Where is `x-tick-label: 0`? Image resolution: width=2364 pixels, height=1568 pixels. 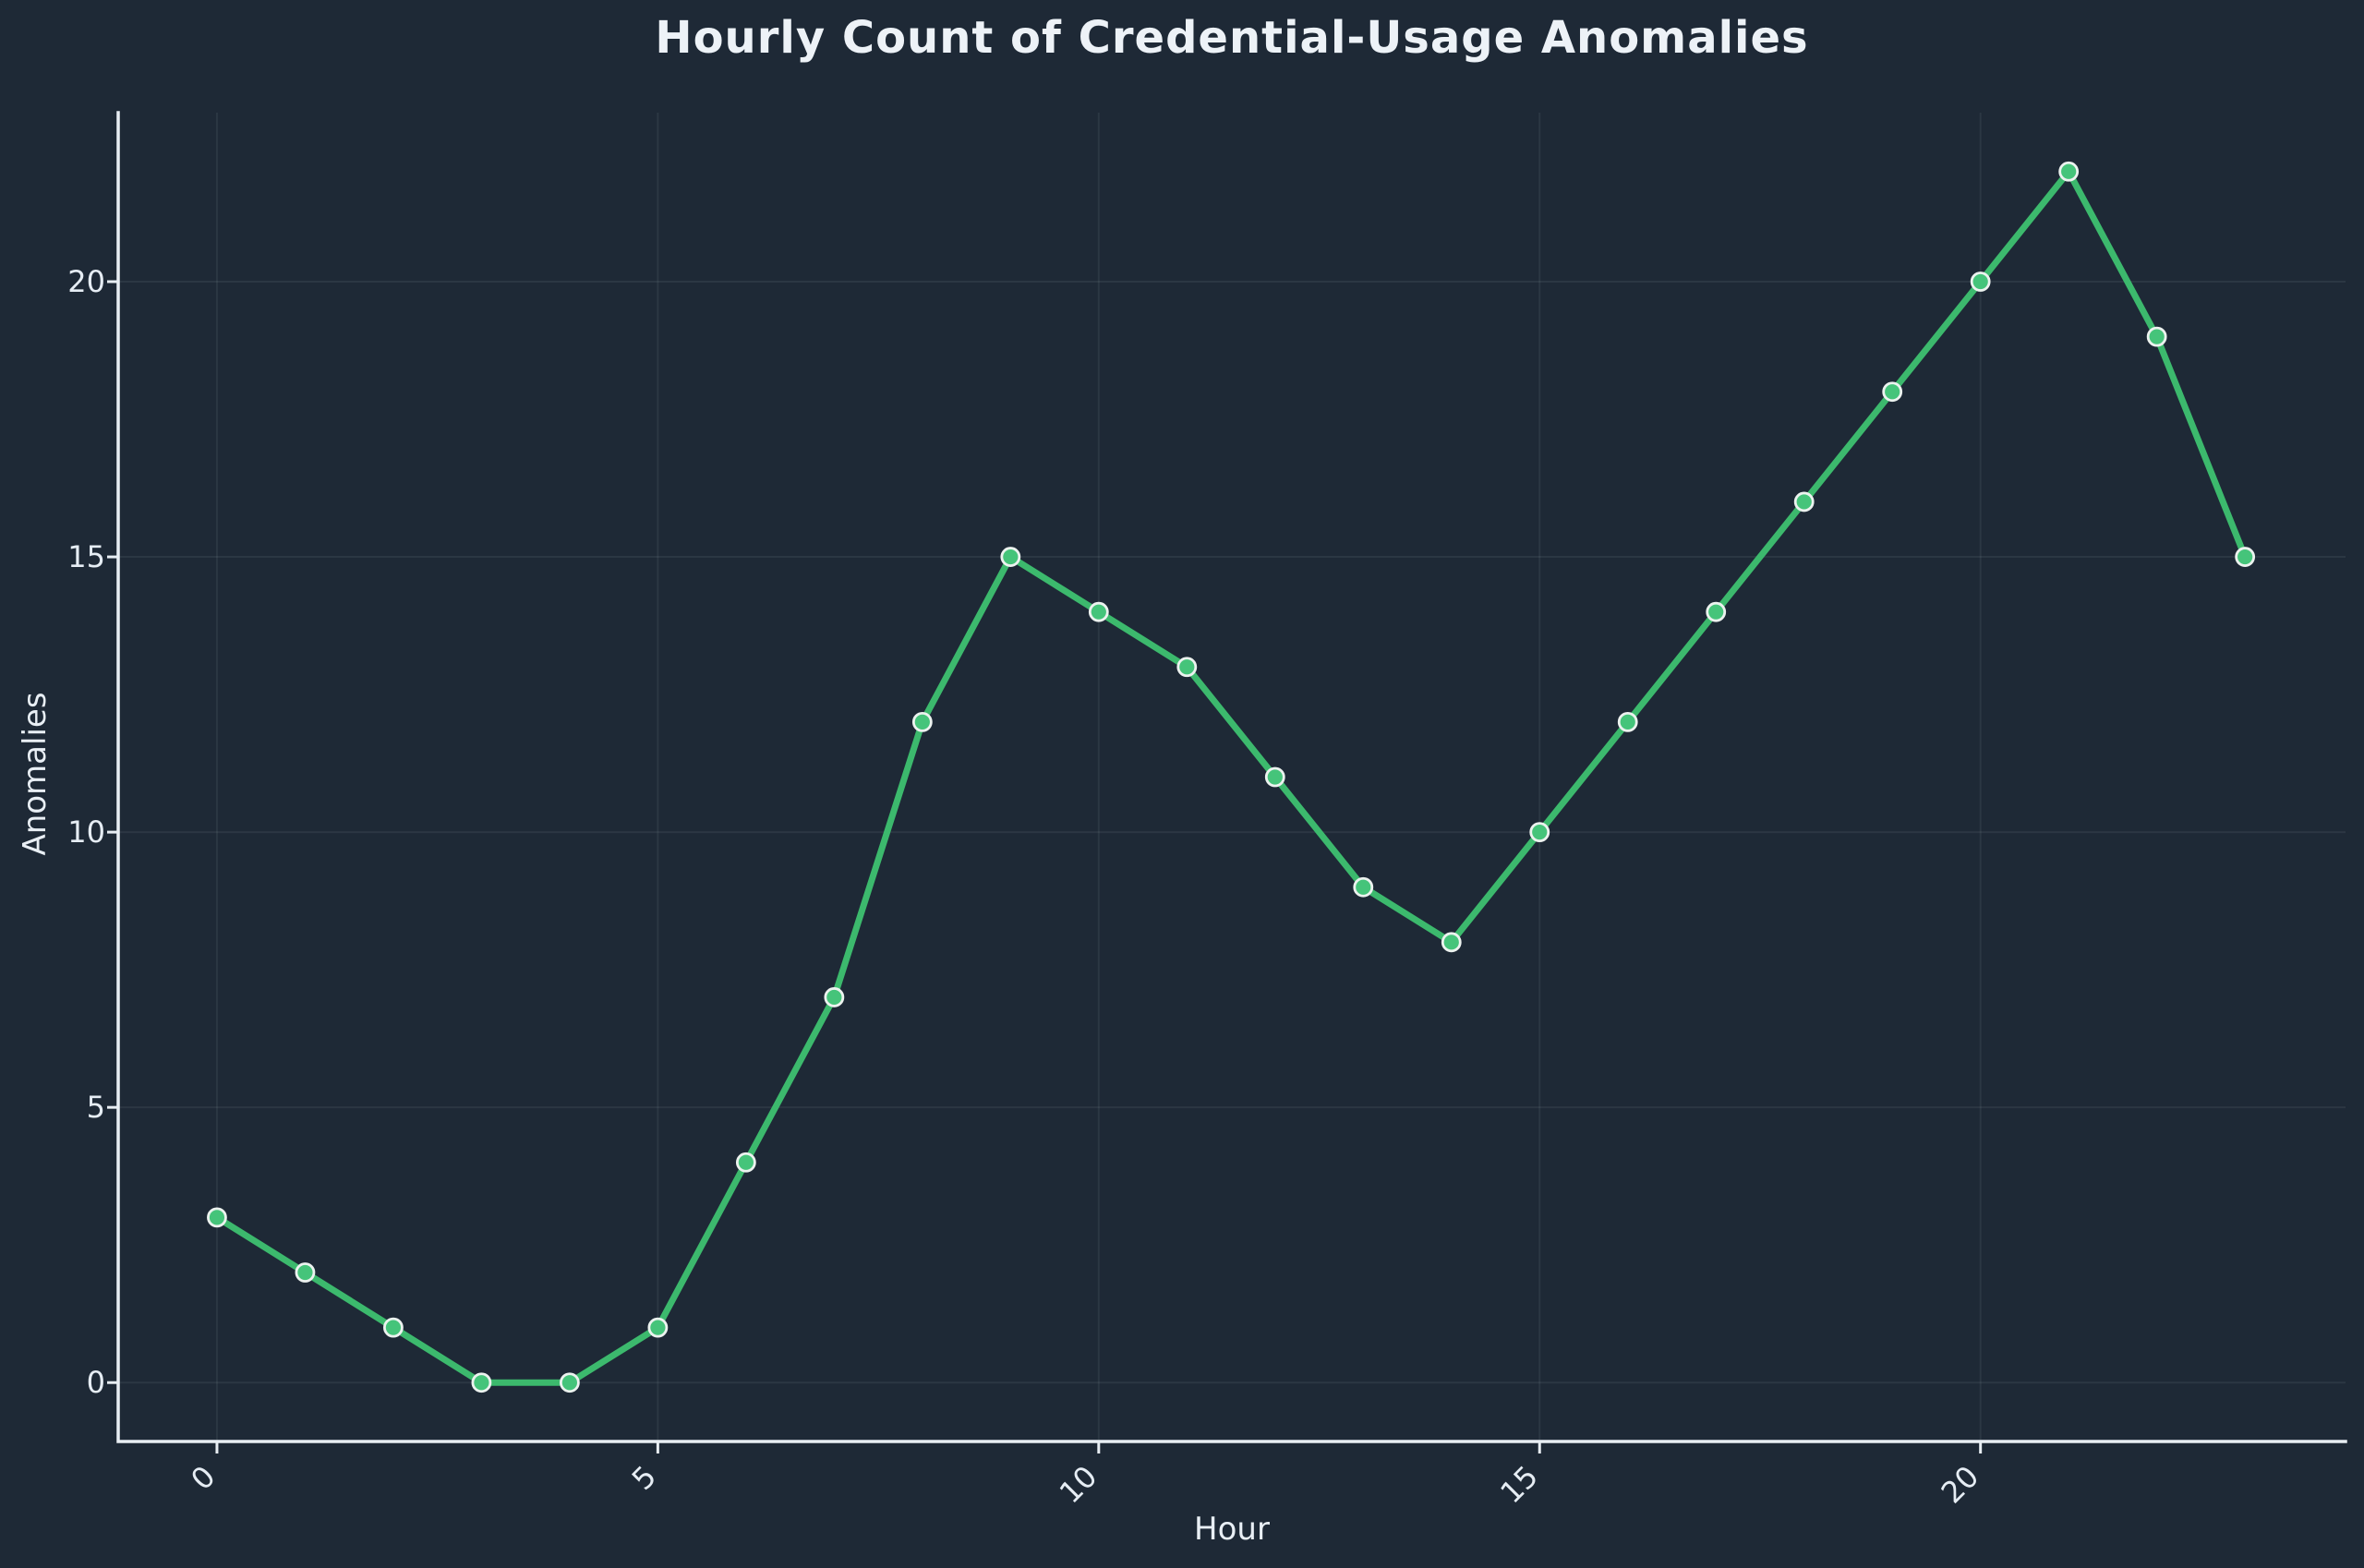 x-tick-label: 0 is located at coordinates (203, 1478).